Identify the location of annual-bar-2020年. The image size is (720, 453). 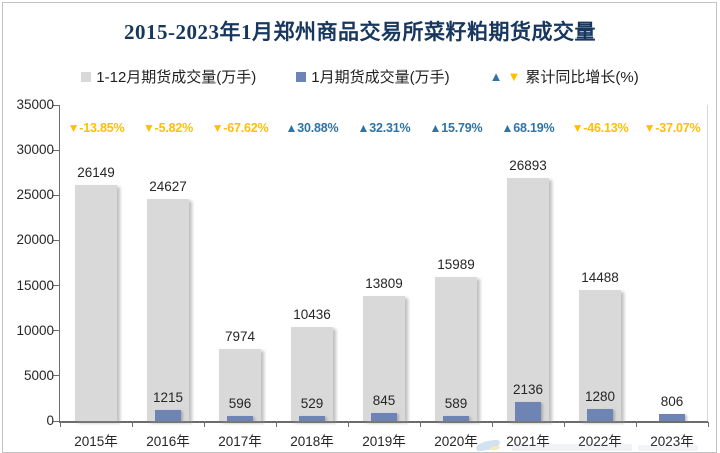
(456, 348).